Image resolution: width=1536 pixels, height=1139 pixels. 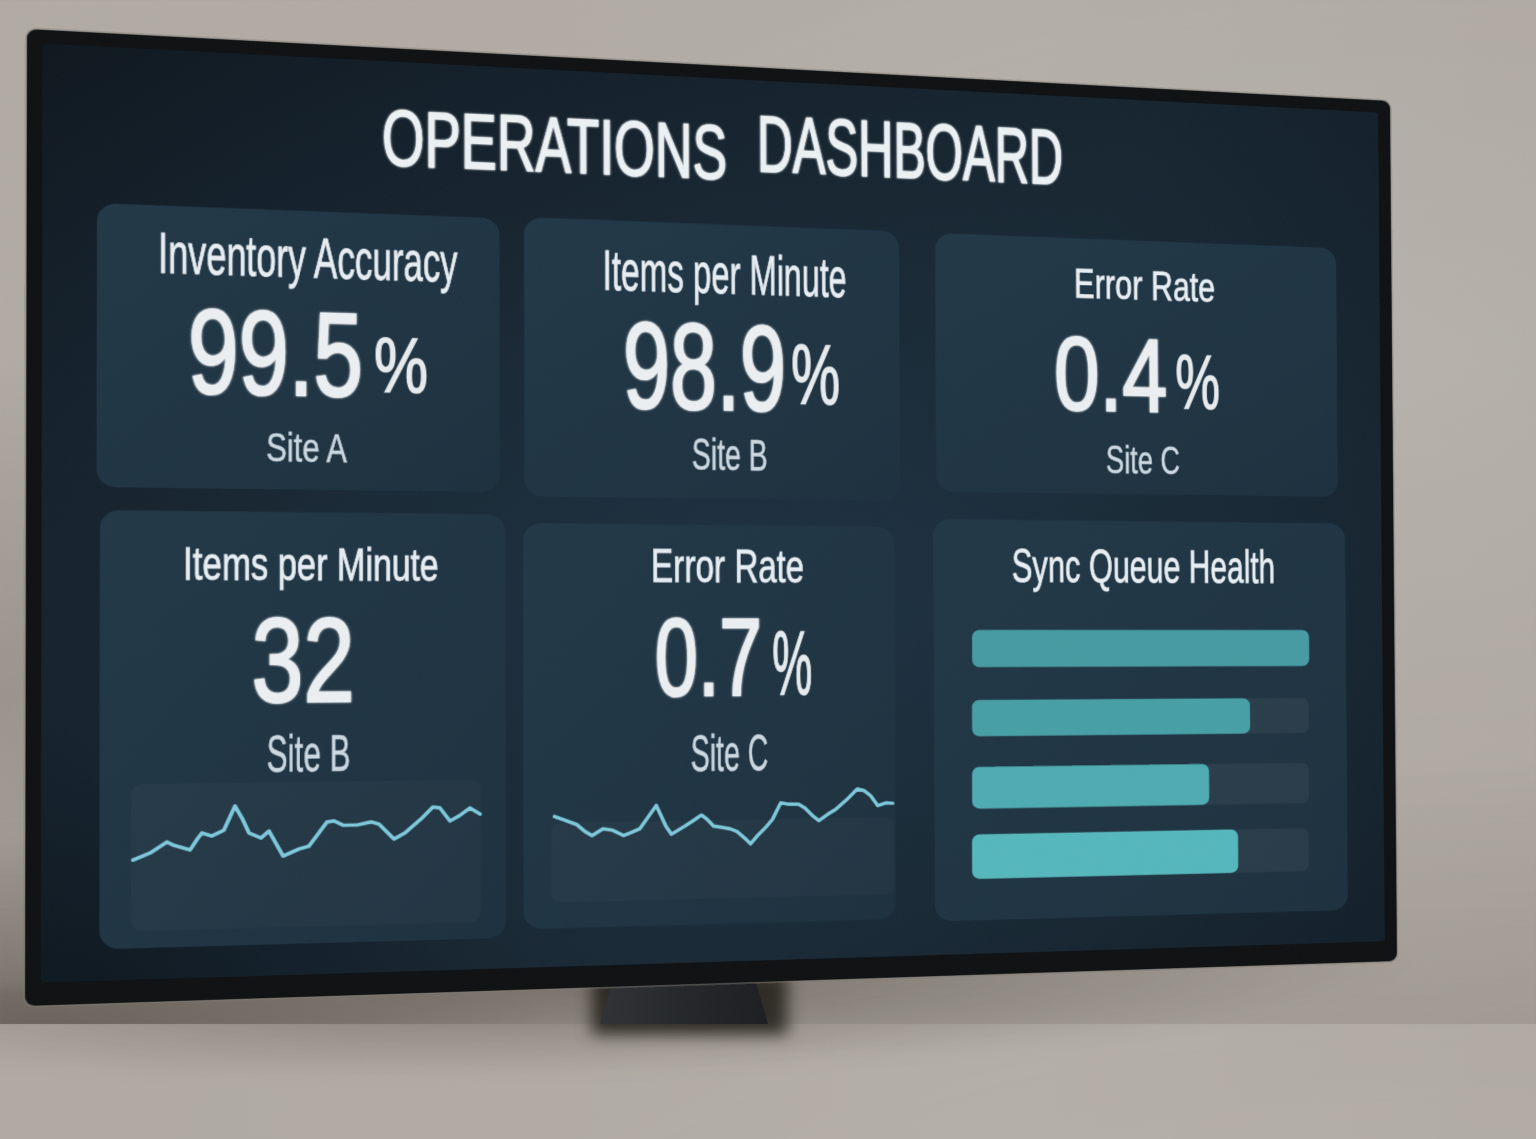 What do you see at coordinates (306, 448) in the screenshot?
I see `svg-text: Site A` at bounding box center [306, 448].